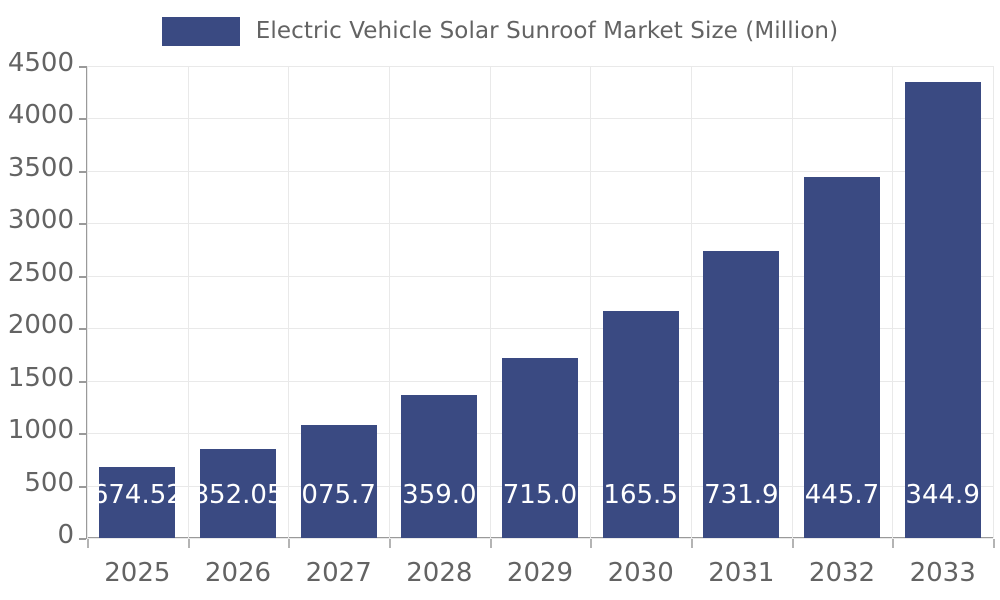 This screenshot has width=1000, height=600. What do you see at coordinates (741, 573) in the screenshot?
I see `x-tick-label: 2031` at bounding box center [741, 573].